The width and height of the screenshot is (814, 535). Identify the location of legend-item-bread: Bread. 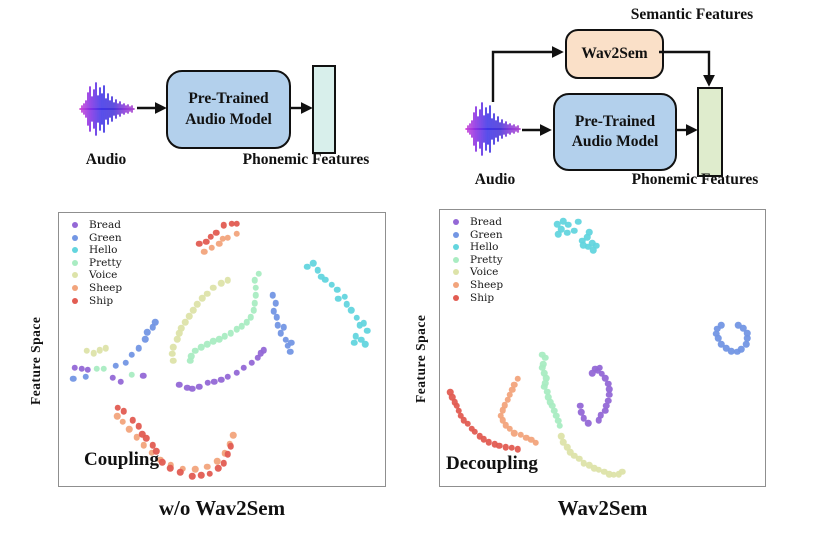
(478, 222).